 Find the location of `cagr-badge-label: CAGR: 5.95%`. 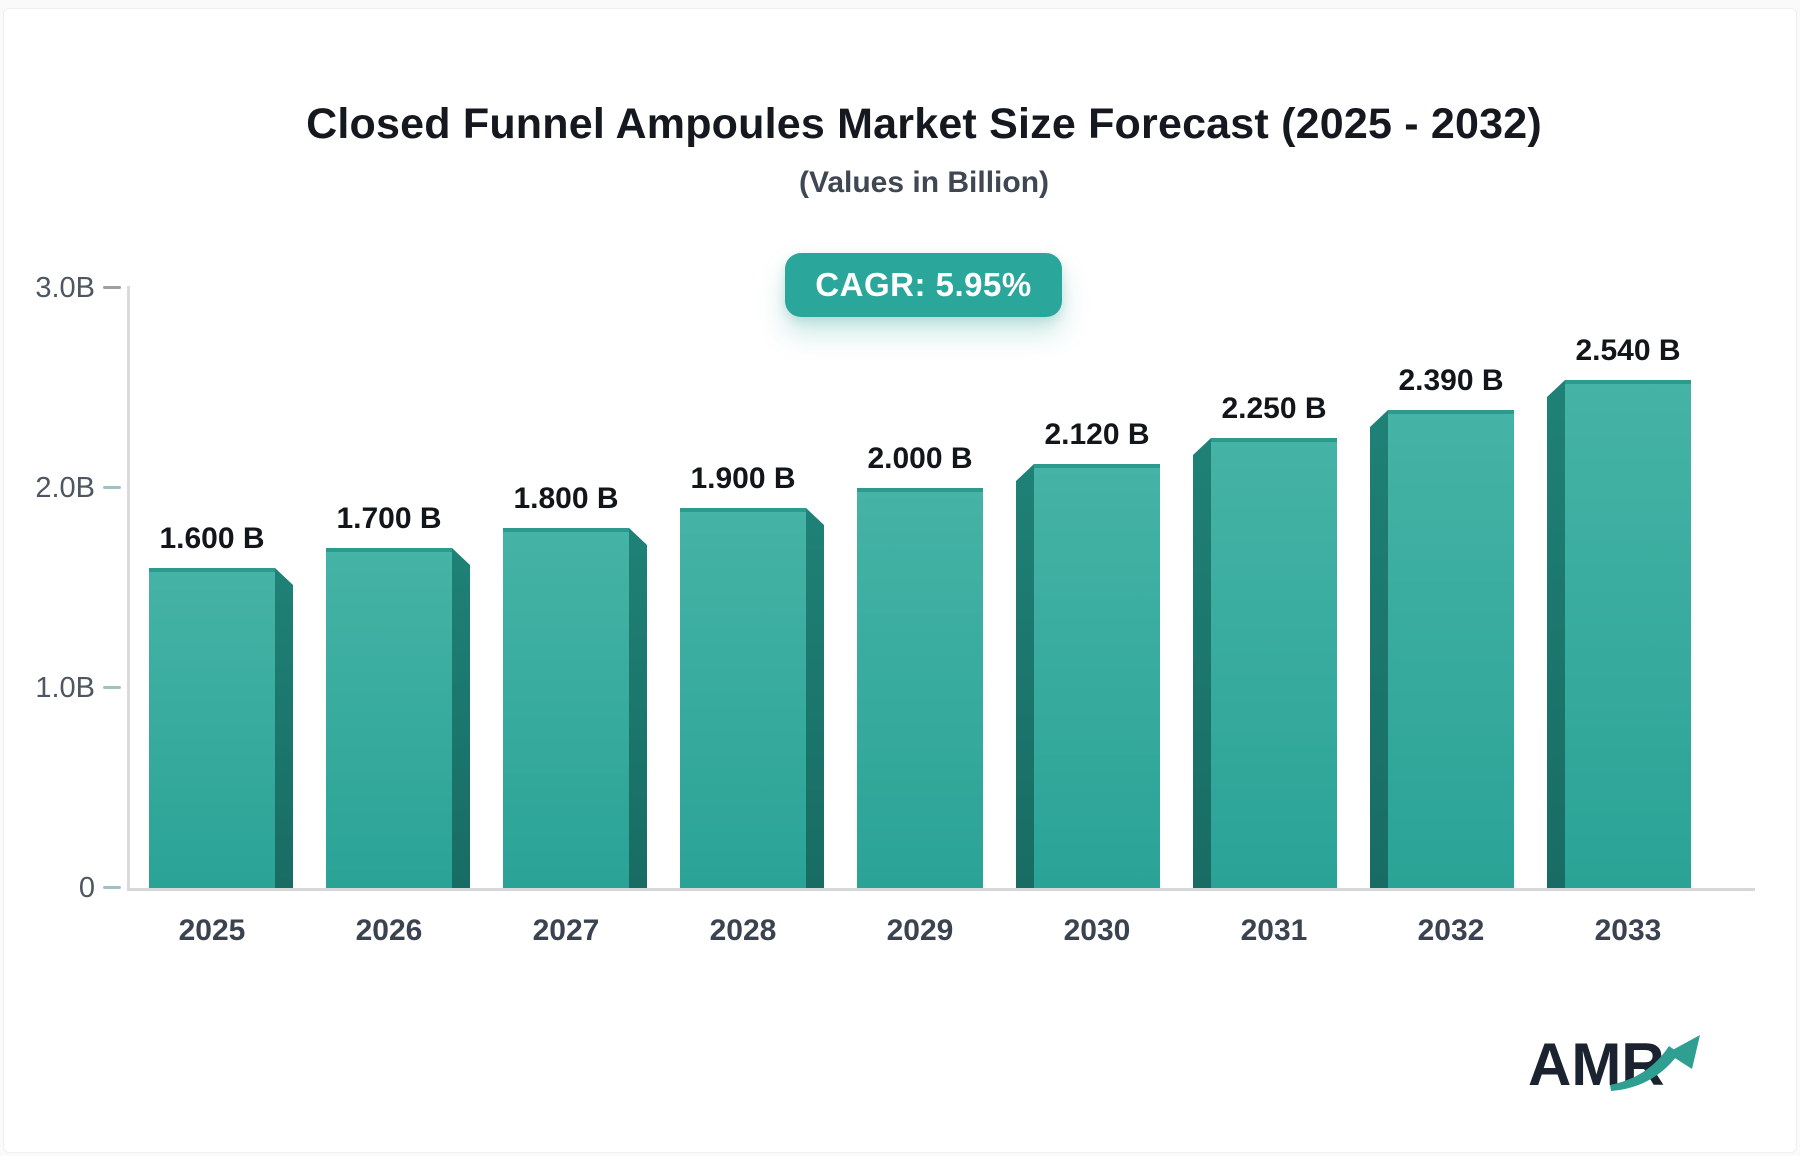

cagr-badge-label: CAGR: 5.95% is located at coordinates (923, 284).